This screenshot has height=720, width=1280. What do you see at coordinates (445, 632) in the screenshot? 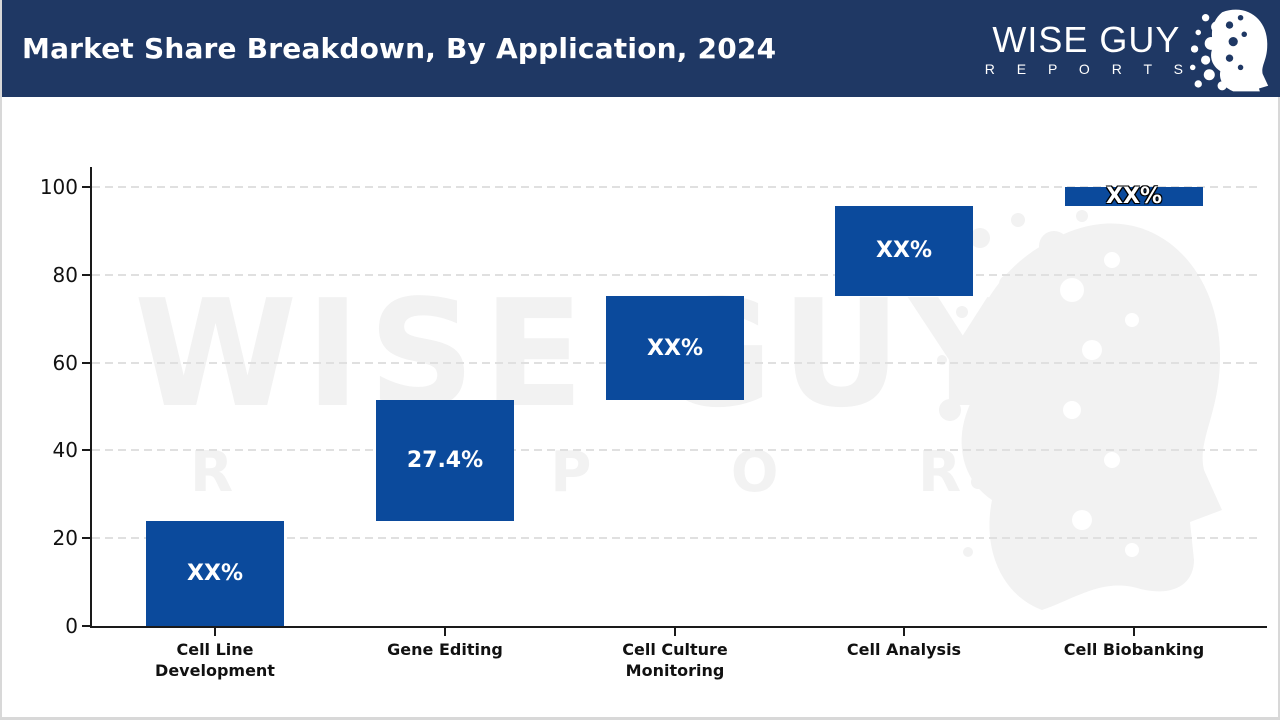
I see `x-tick-gene-editing` at bounding box center [445, 632].